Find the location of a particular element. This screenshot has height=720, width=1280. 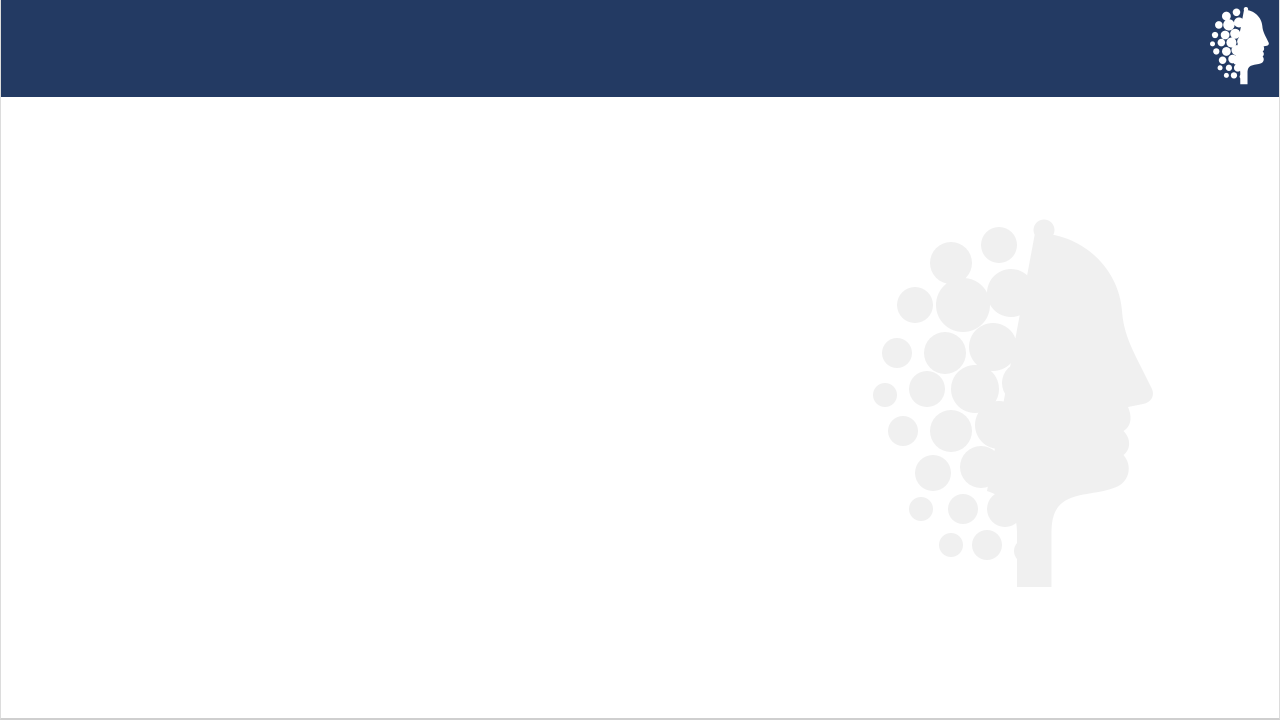

brand-logo is located at coordinates (1234, 47).